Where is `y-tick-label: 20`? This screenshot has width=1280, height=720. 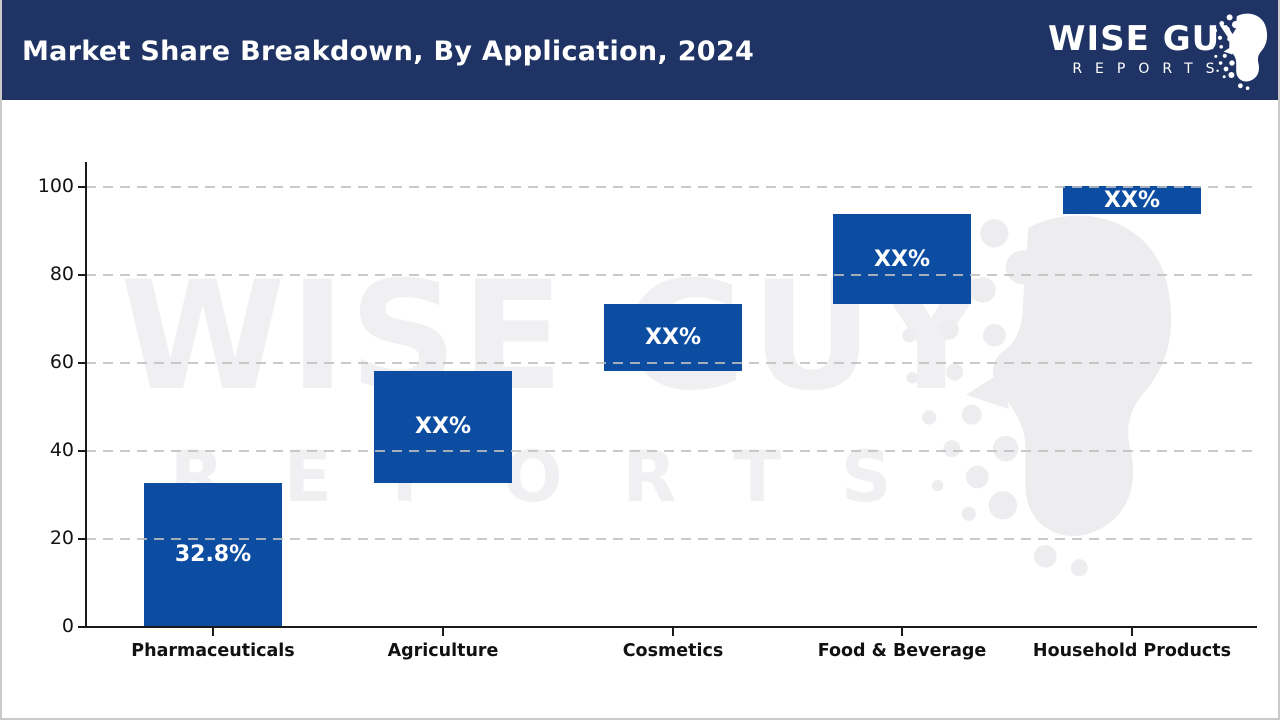 y-tick-label: 20 is located at coordinates (61, 538).